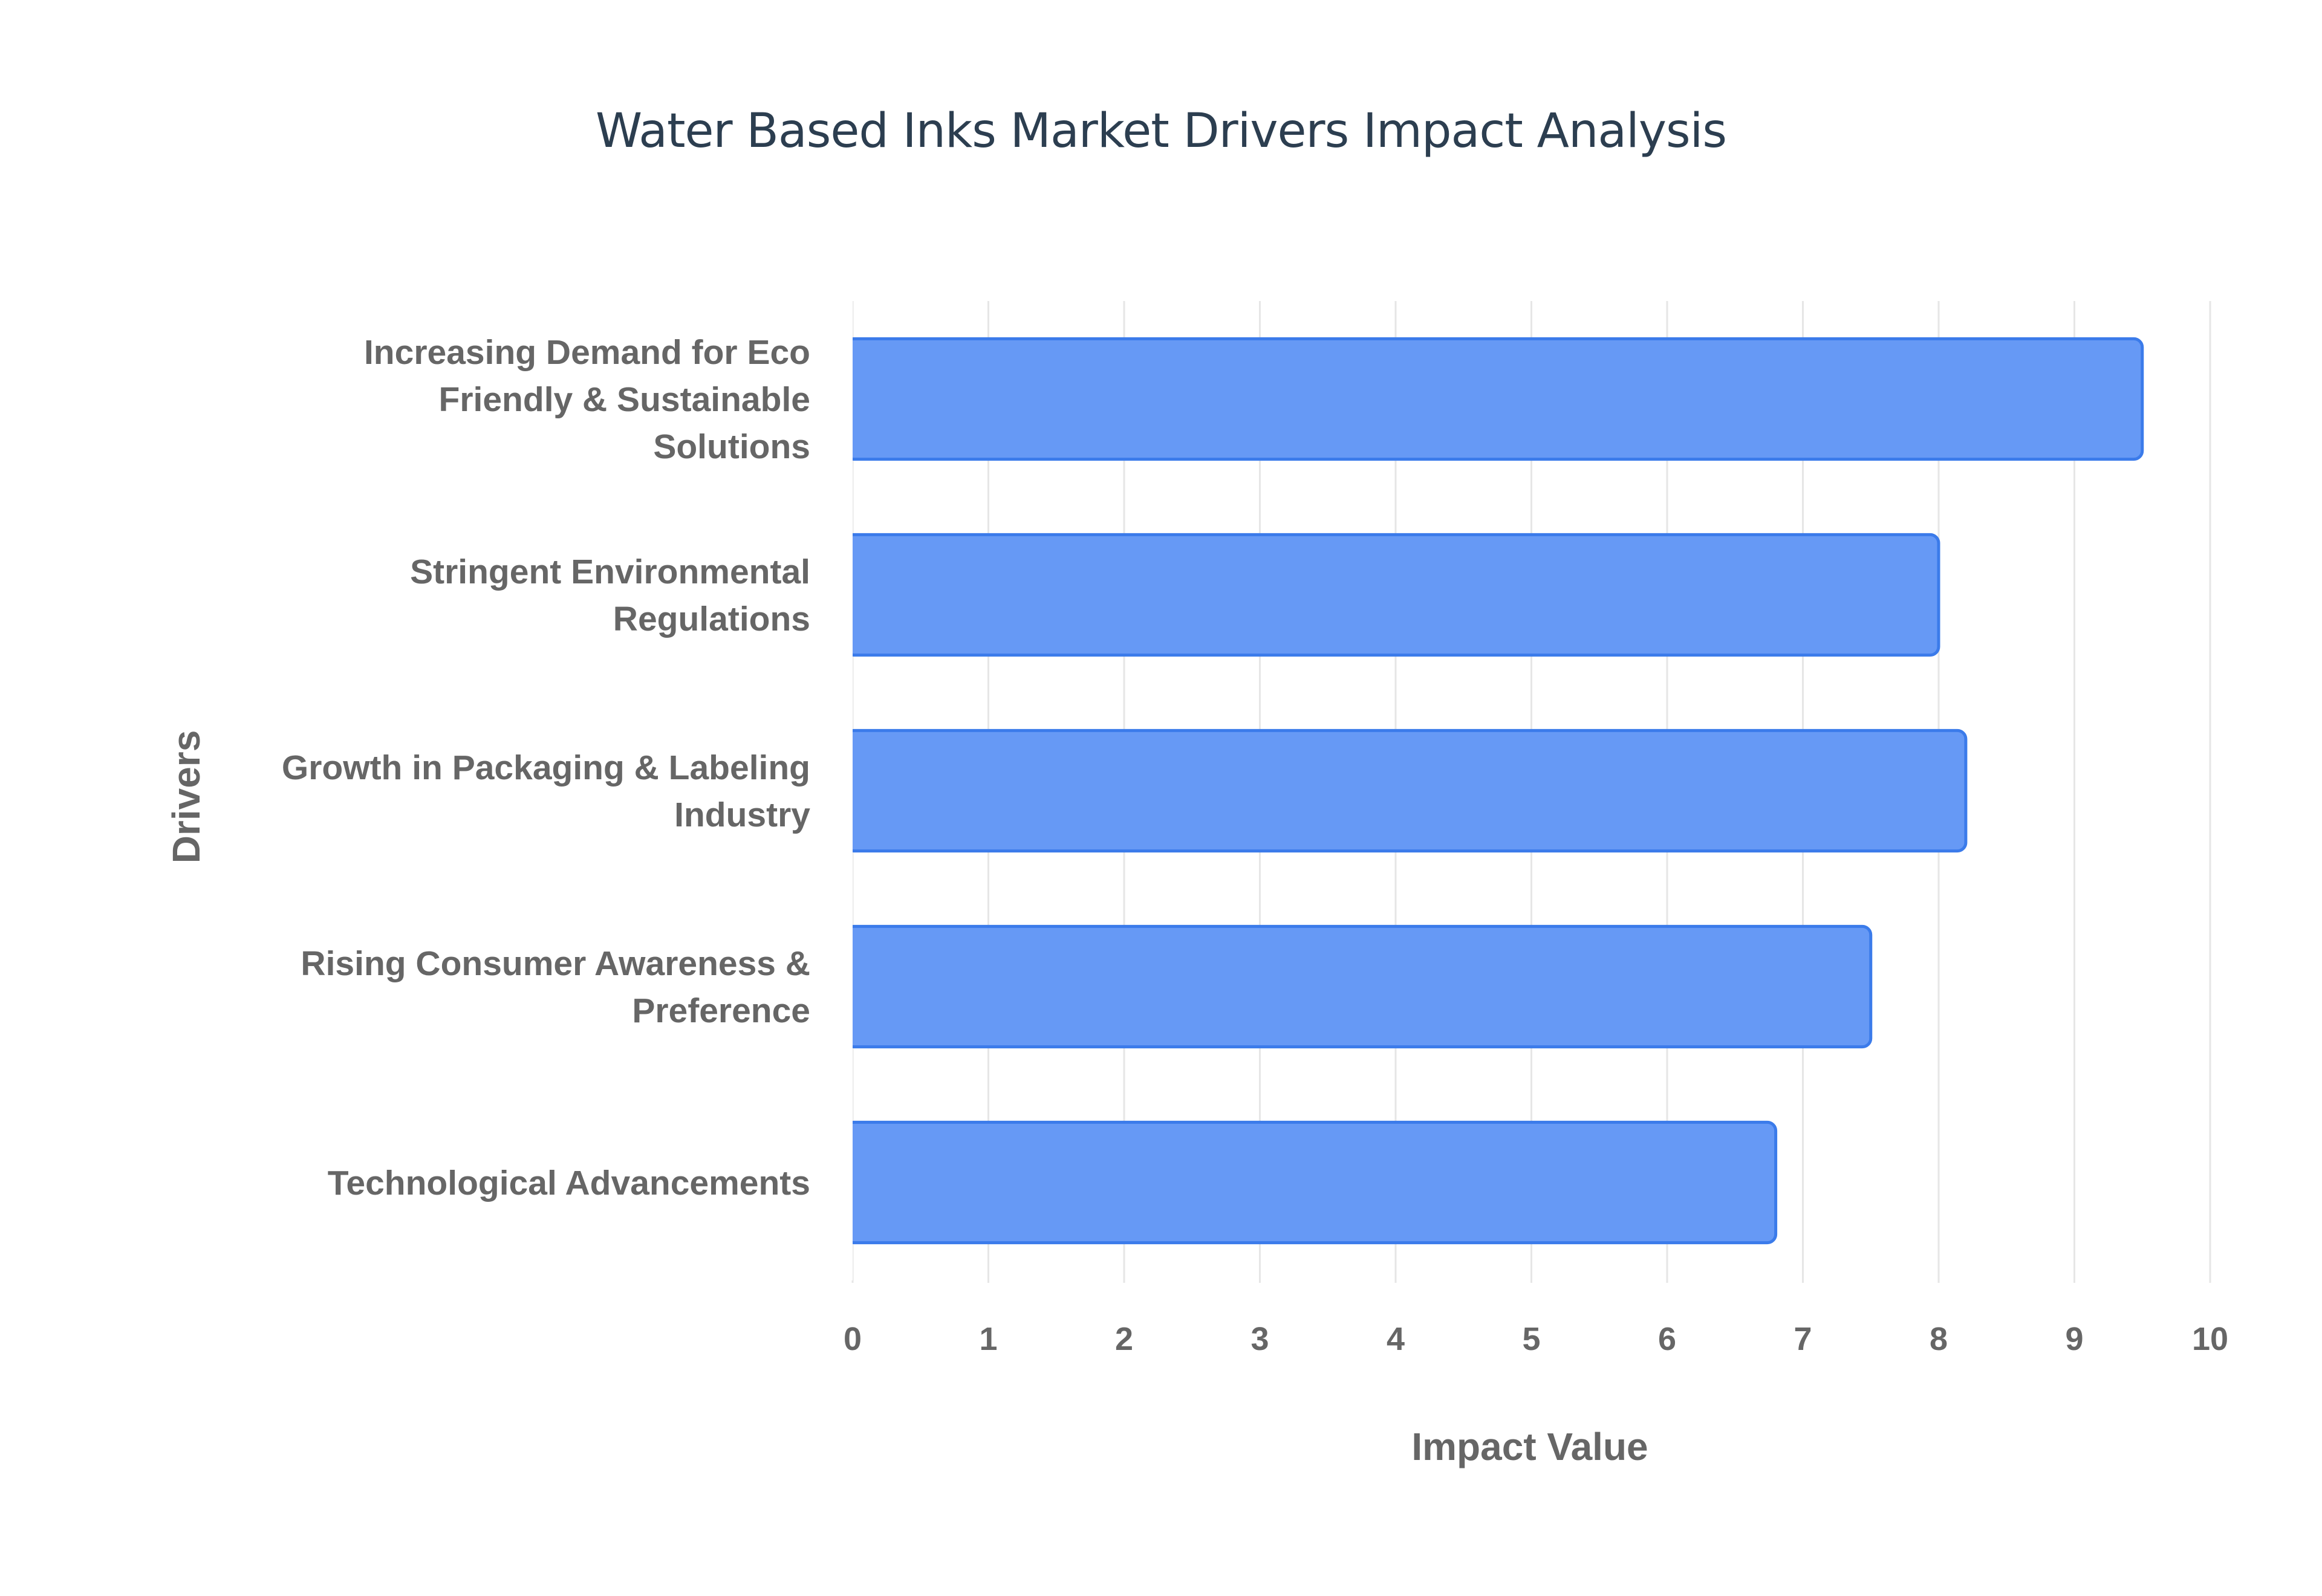 The width and height of the screenshot is (2322, 1596). I want to click on category-label: Stringent Environmental Regulations, so click(610, 595).